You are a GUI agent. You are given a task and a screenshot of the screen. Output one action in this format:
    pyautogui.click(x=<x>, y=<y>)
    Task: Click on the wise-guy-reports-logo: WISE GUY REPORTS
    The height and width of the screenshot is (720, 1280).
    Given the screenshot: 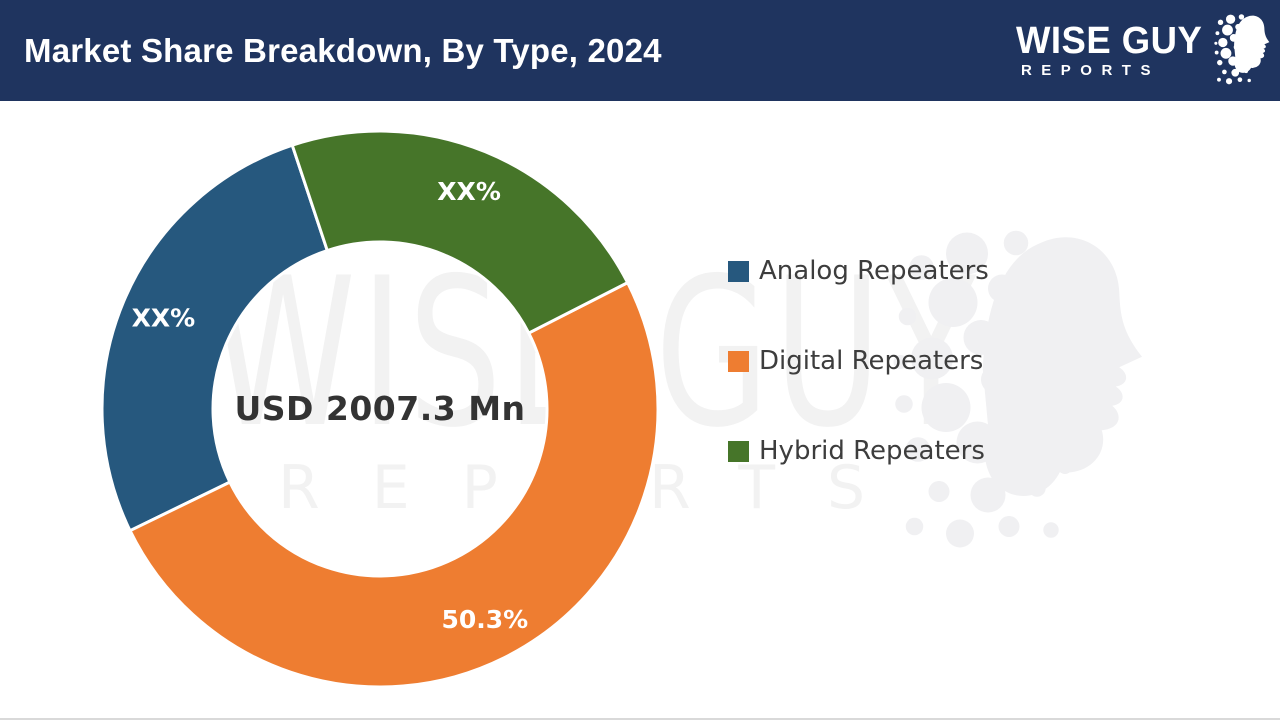 What is the action you would take?
    pyautogui.click(x=1145, y=50)
    